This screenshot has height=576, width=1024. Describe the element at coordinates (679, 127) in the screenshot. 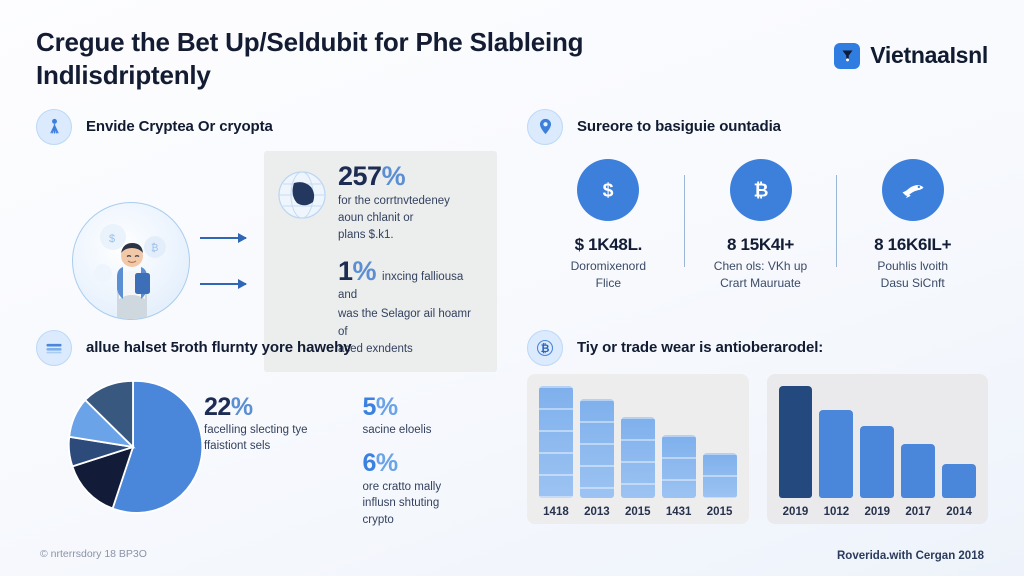

I see `panel-metrics-title: Sureore to basiguie ountadia` at that location.